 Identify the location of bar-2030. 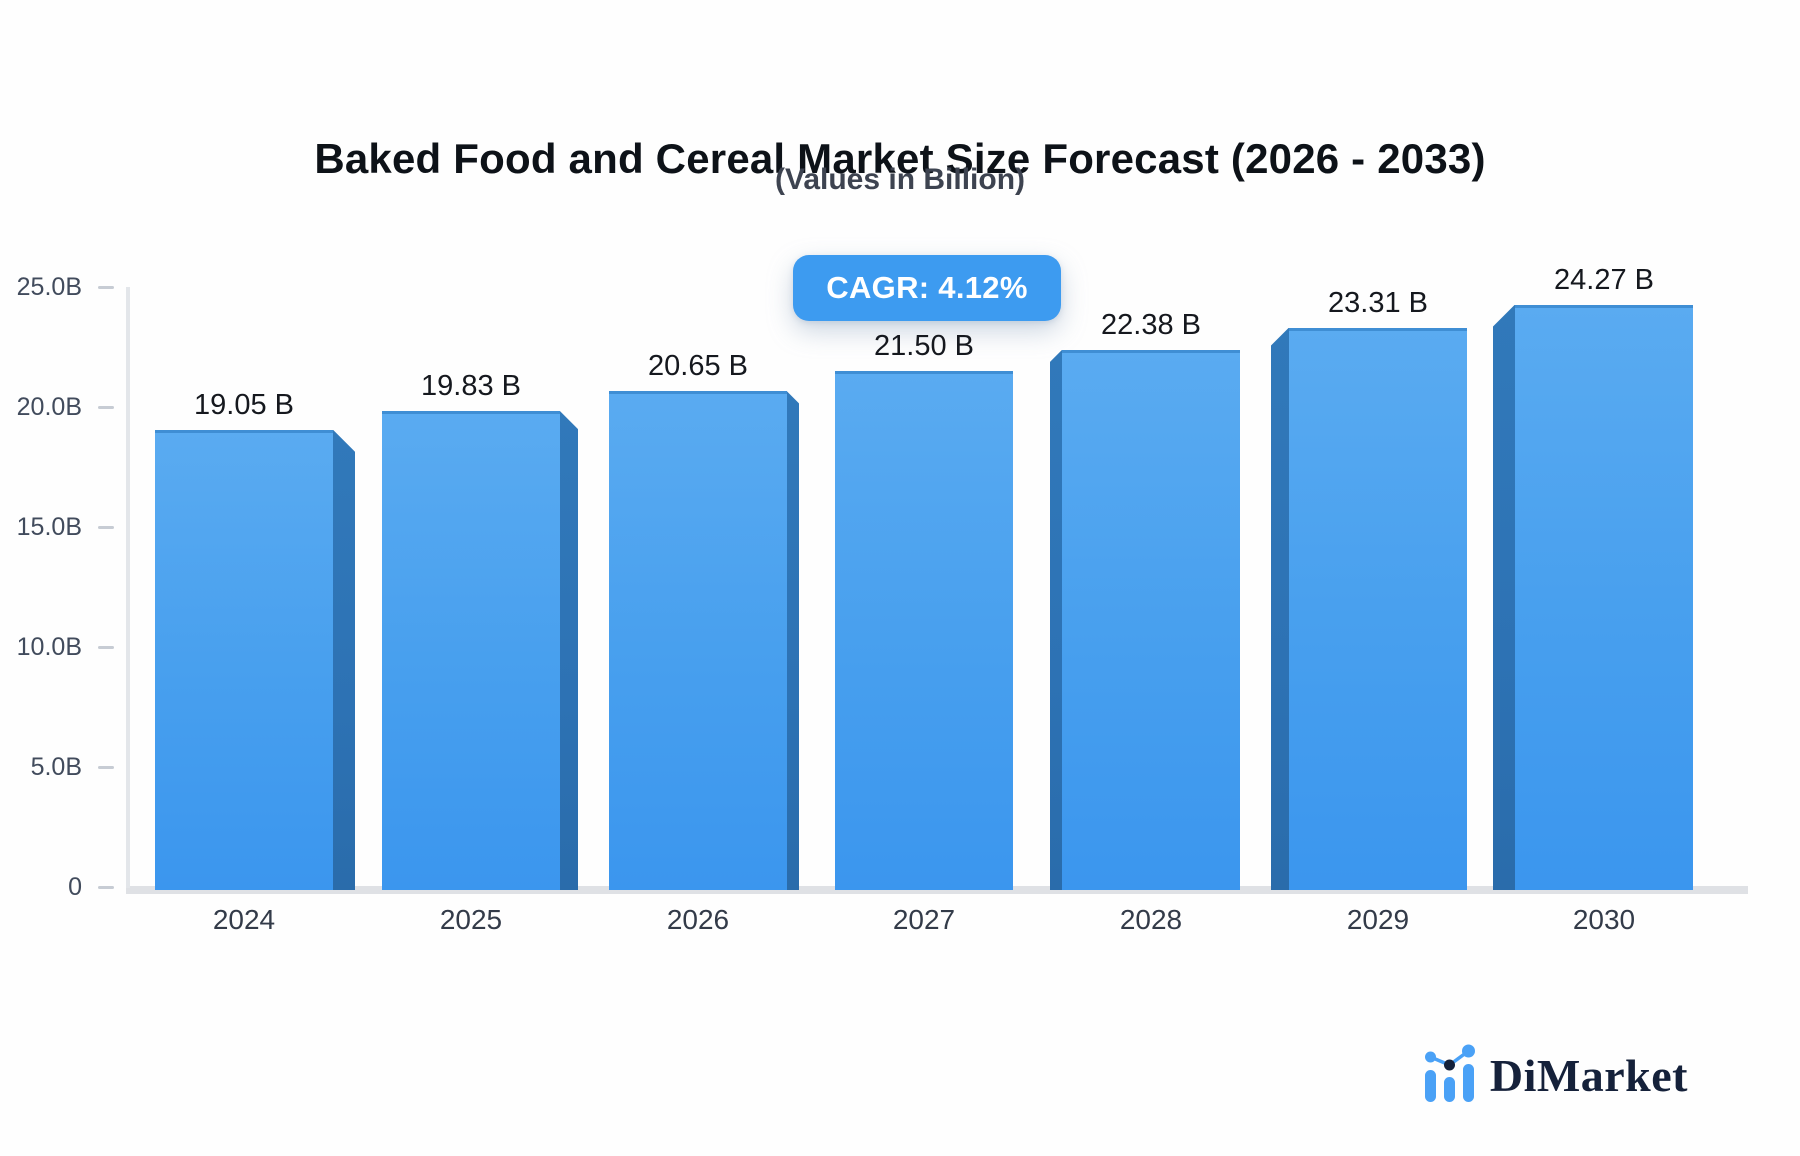
(1604, 597).